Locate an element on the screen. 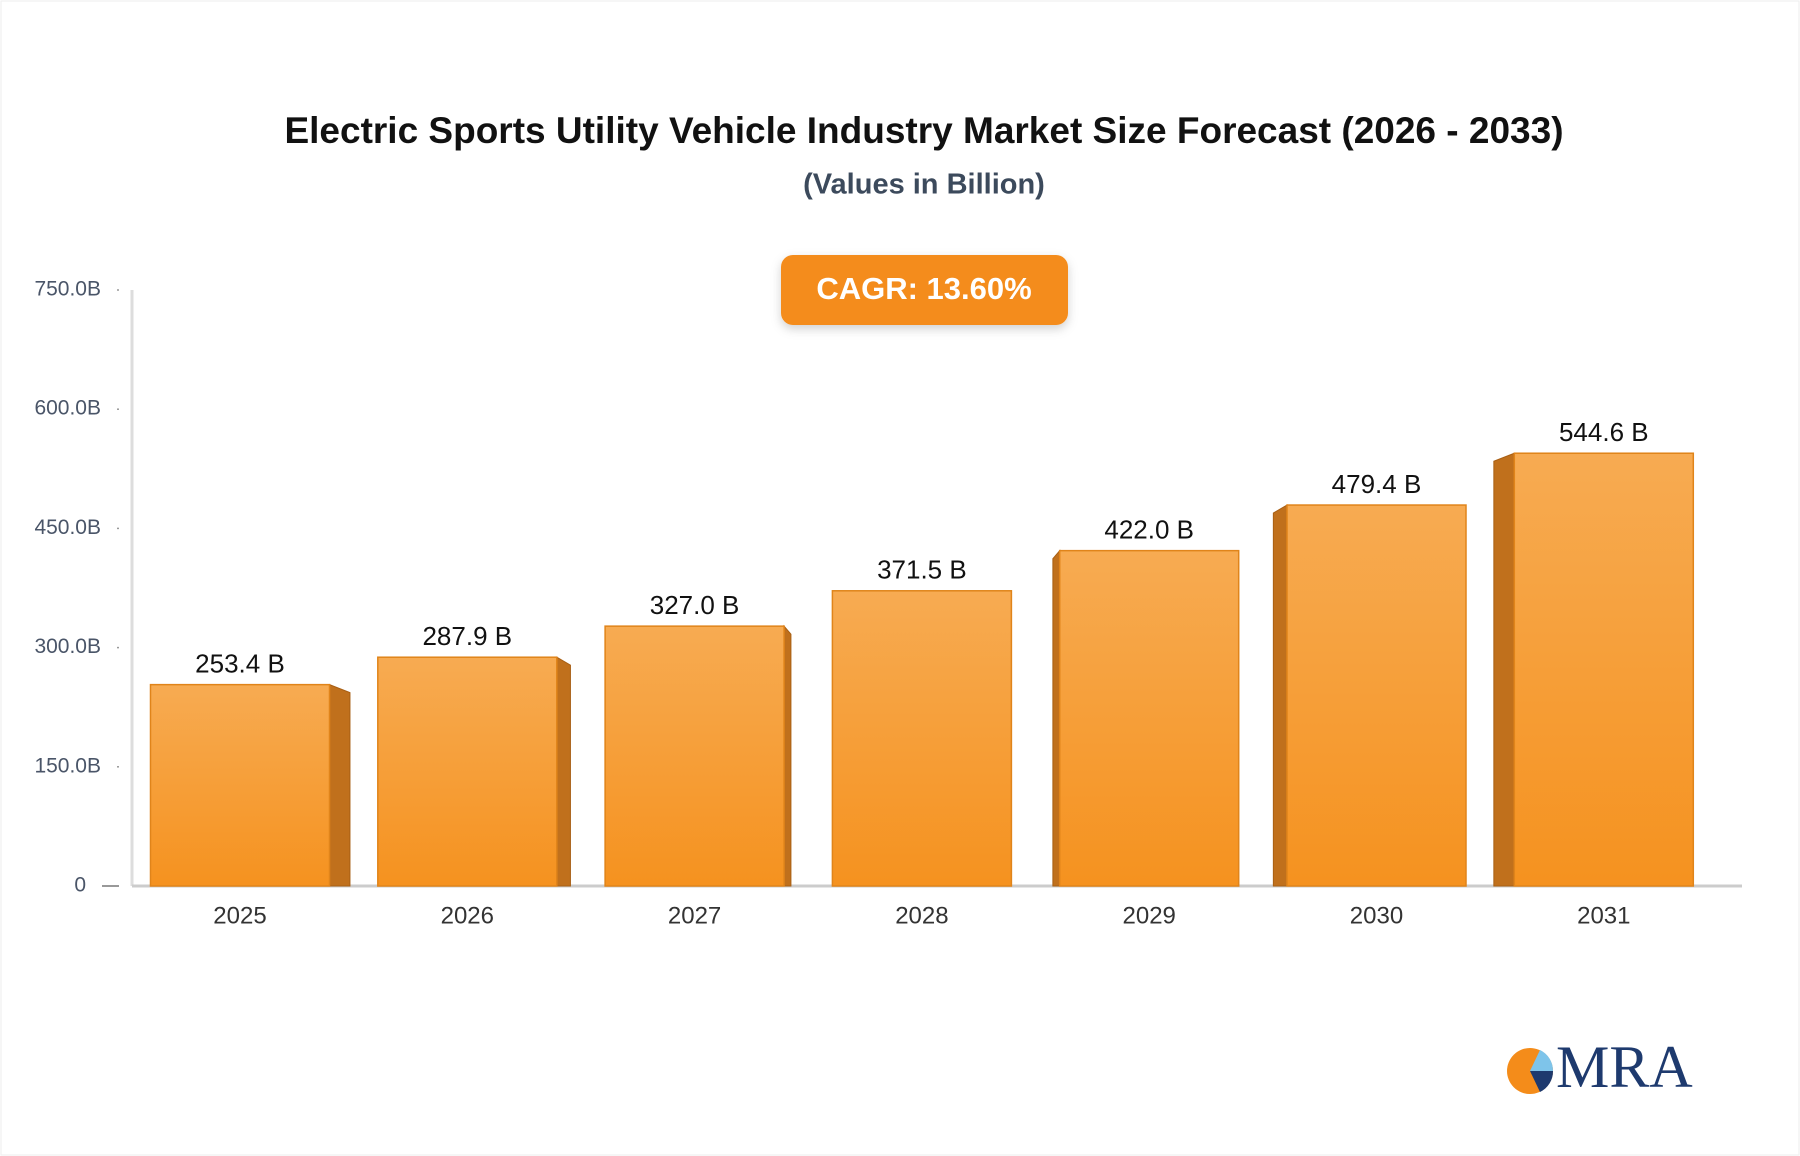 The image size is (1800, 1156). x-tick-label: 2028 is located at coordinates (921, 915).